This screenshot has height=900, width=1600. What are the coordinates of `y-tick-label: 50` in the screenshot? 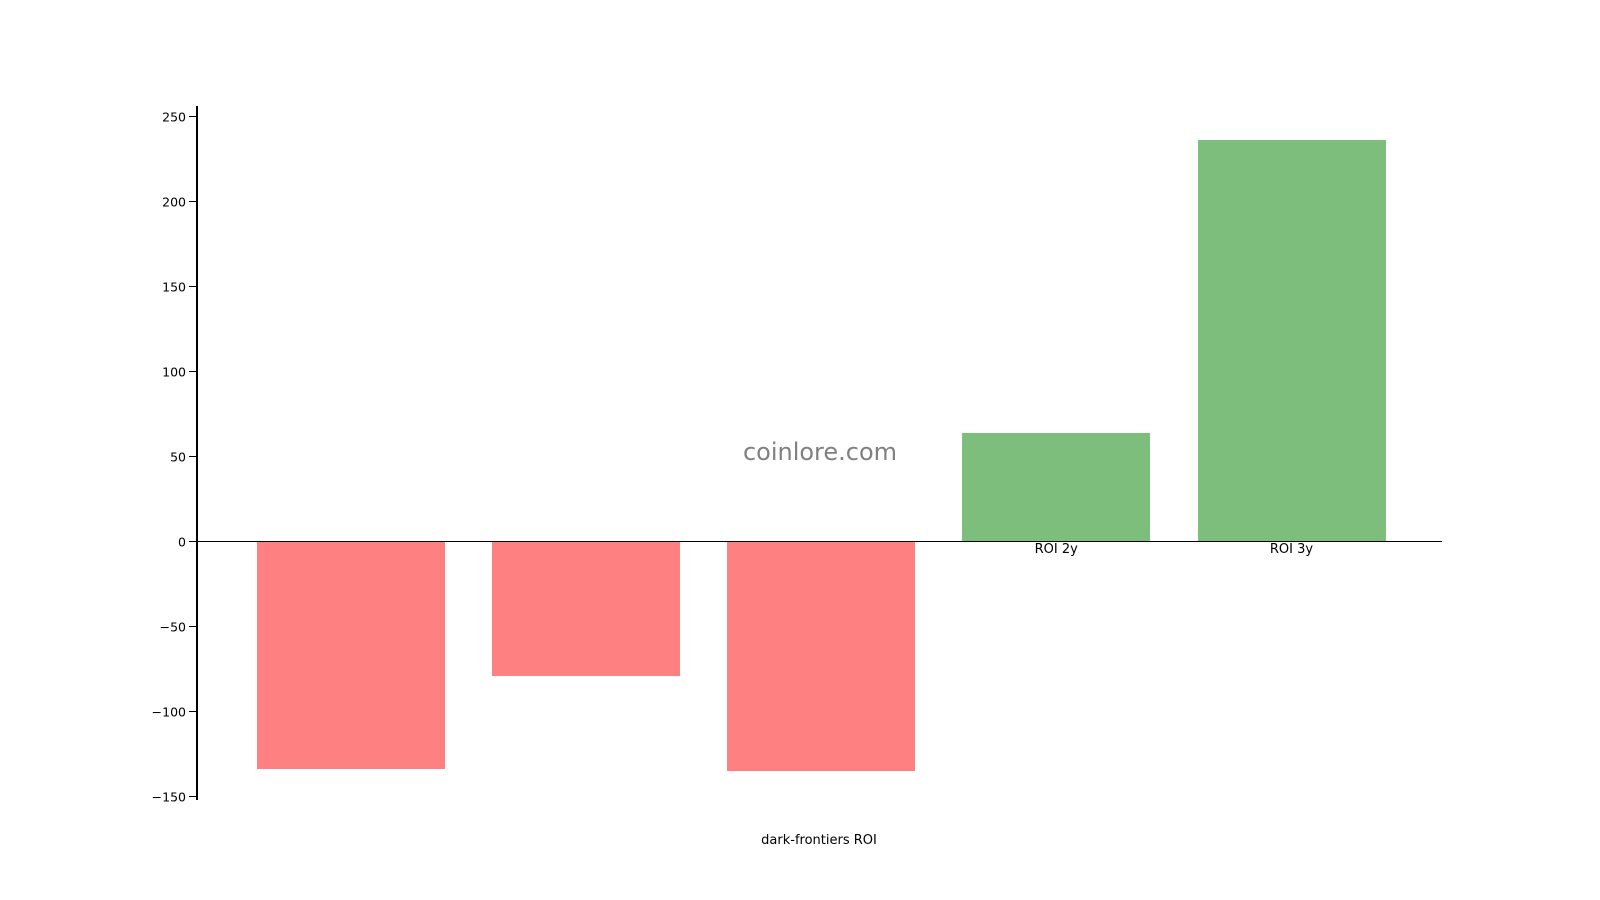 It's located at (178, 456).